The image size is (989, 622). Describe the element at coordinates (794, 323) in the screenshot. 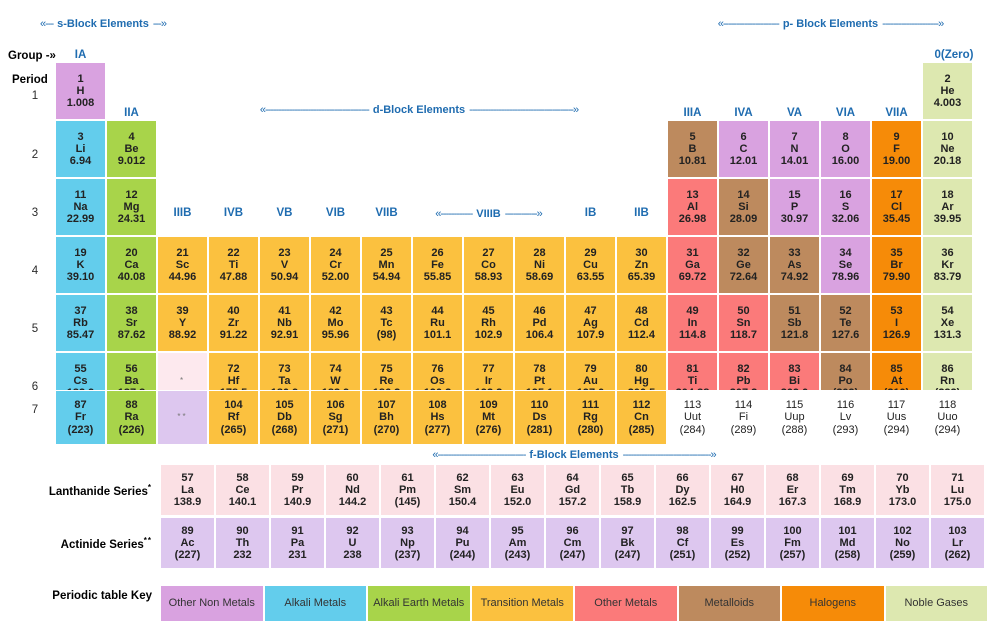

I see `element-cell-sb-51: 51 Sb 121.8` at that location.